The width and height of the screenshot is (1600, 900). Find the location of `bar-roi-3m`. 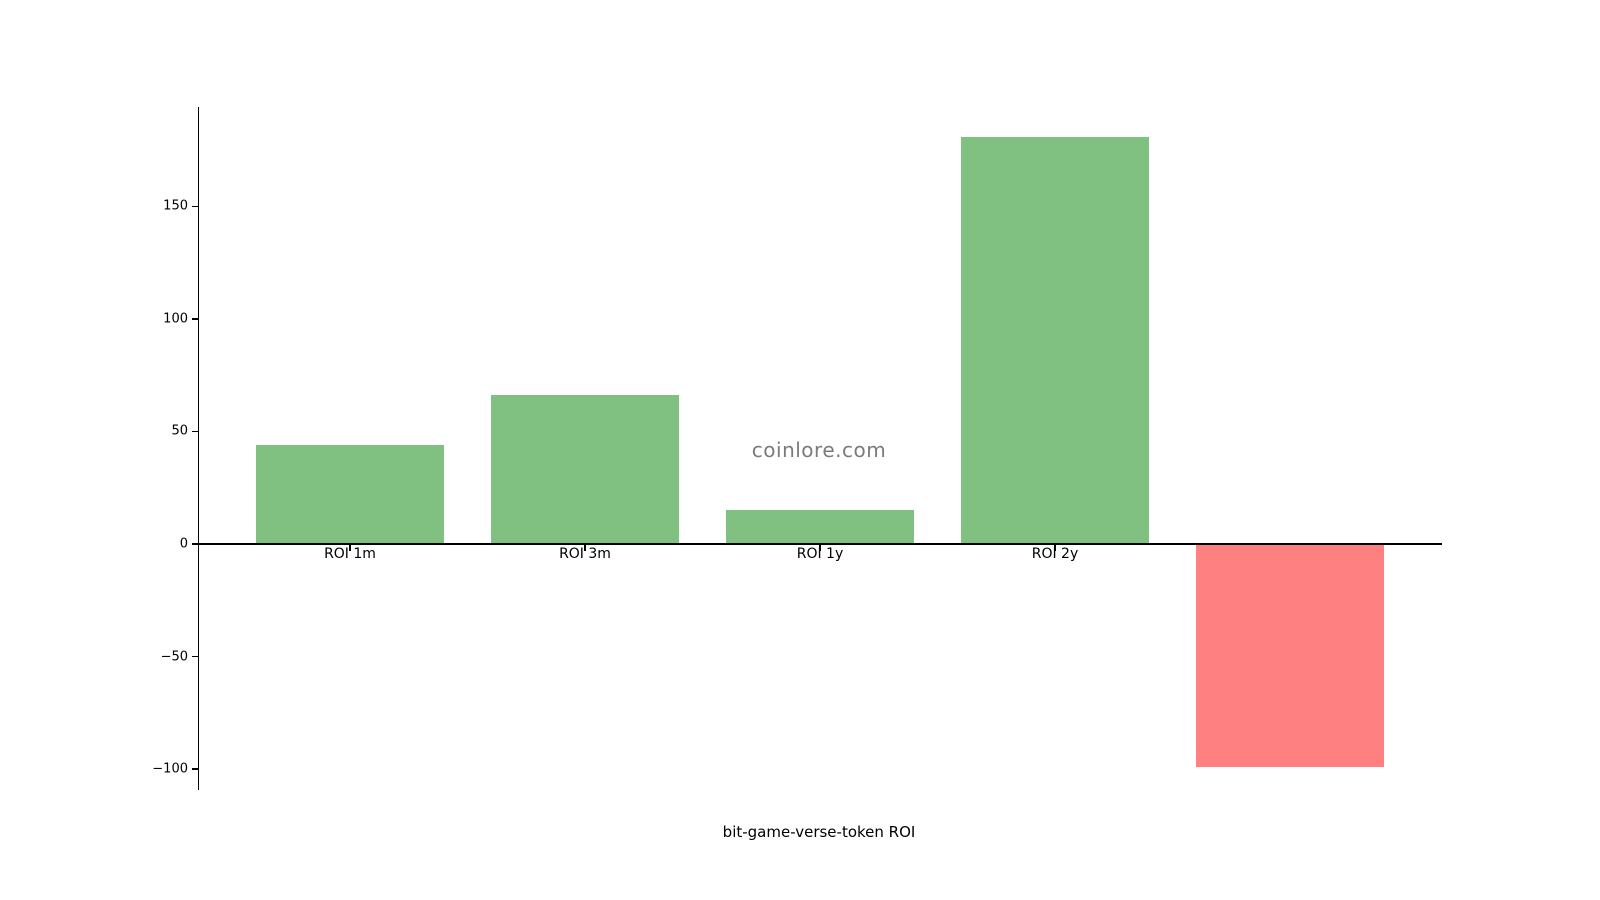

bar-roi-3m is located at coordinates (585, 469).